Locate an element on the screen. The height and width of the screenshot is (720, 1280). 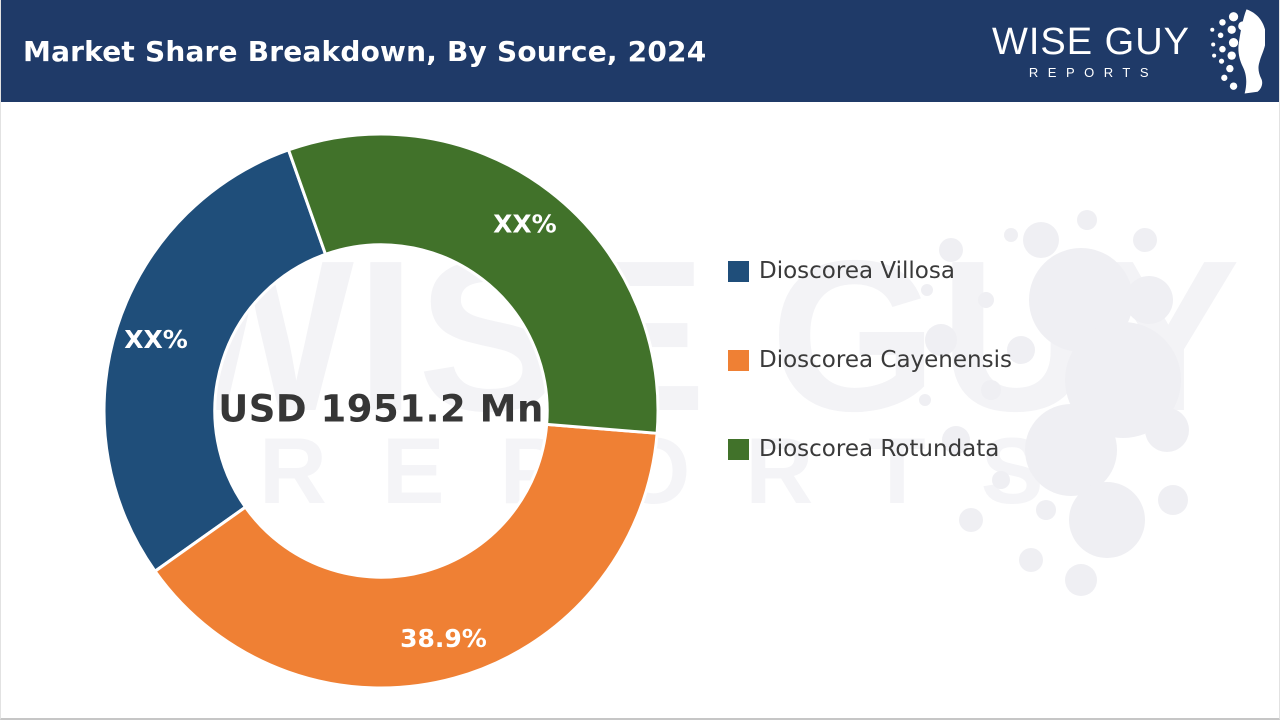
brand-subtitle: REPORTS is located at coordinates (1093, 72).